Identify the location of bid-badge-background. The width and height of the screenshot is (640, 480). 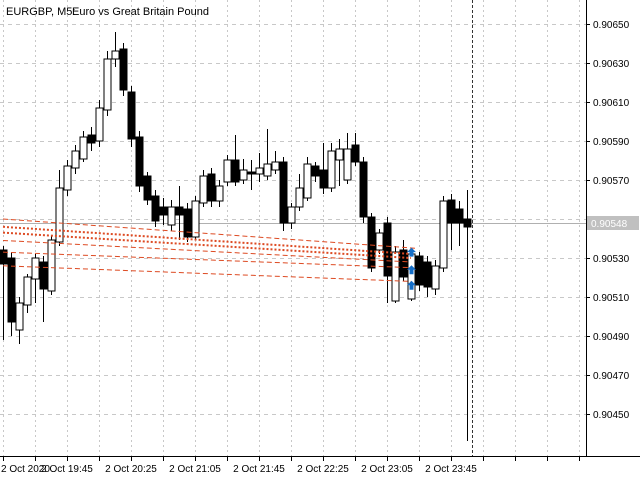
(613, 223).